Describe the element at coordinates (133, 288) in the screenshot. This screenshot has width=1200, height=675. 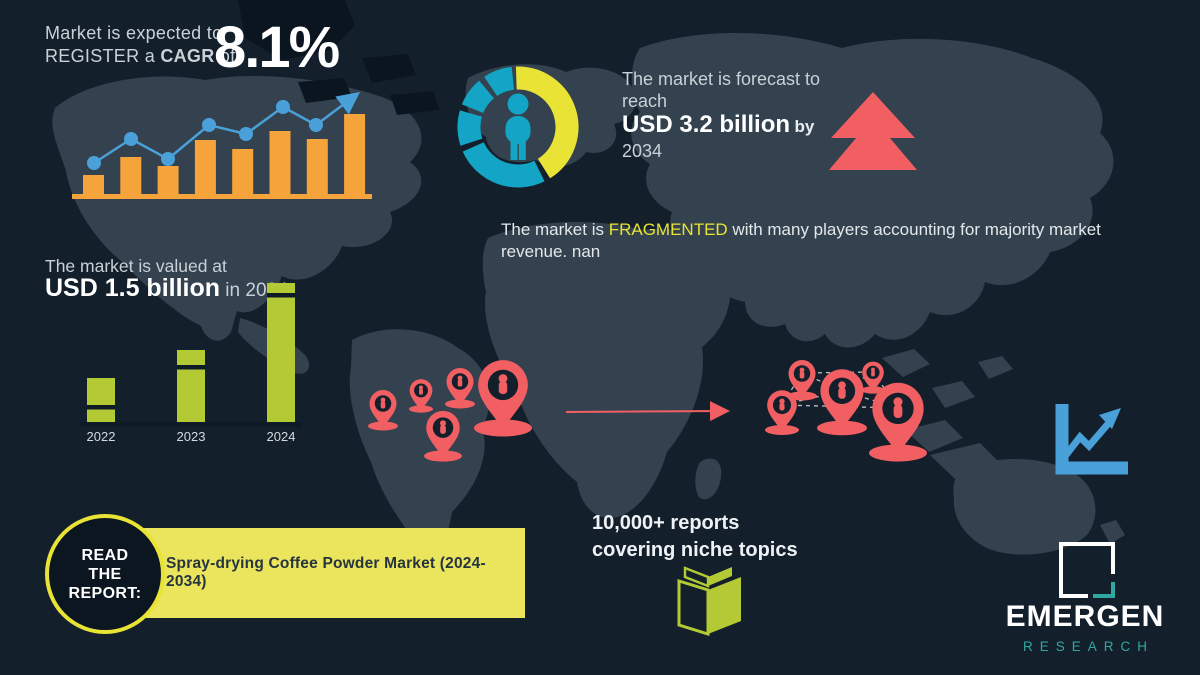
I see `valuation-value: USD 1.5 billion` at that location.